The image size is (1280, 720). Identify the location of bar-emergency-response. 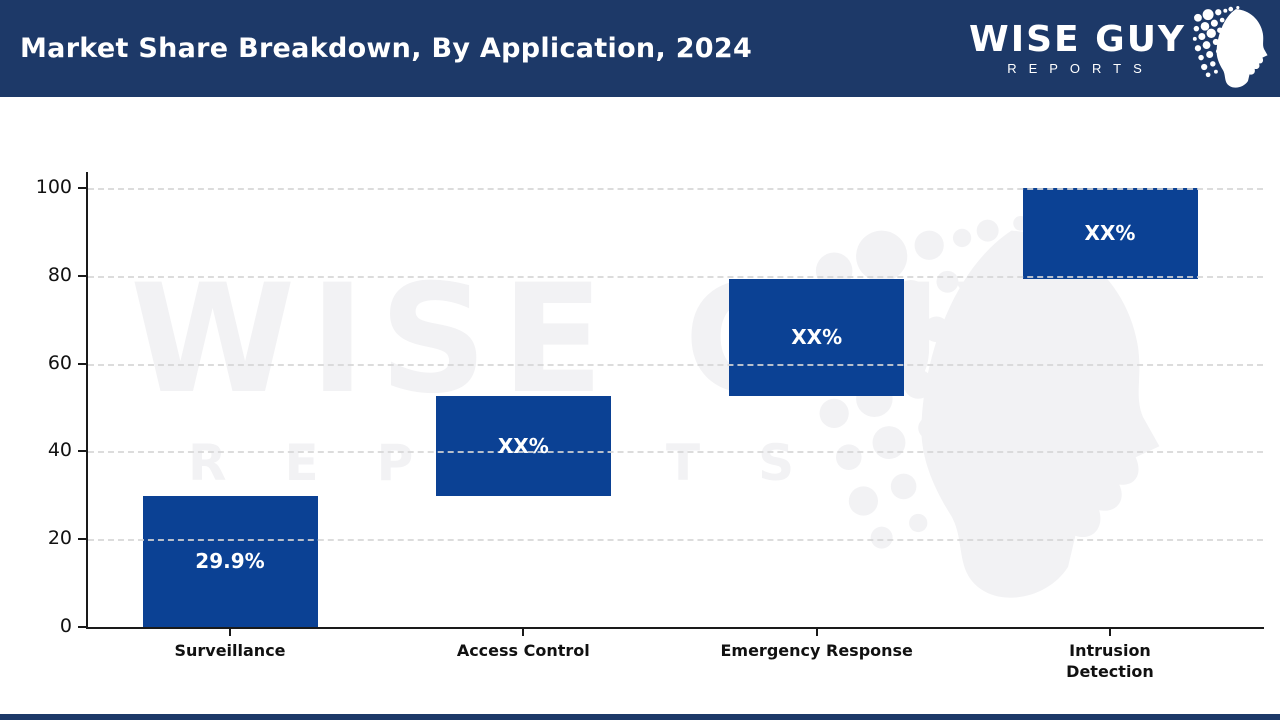
(817, 337).